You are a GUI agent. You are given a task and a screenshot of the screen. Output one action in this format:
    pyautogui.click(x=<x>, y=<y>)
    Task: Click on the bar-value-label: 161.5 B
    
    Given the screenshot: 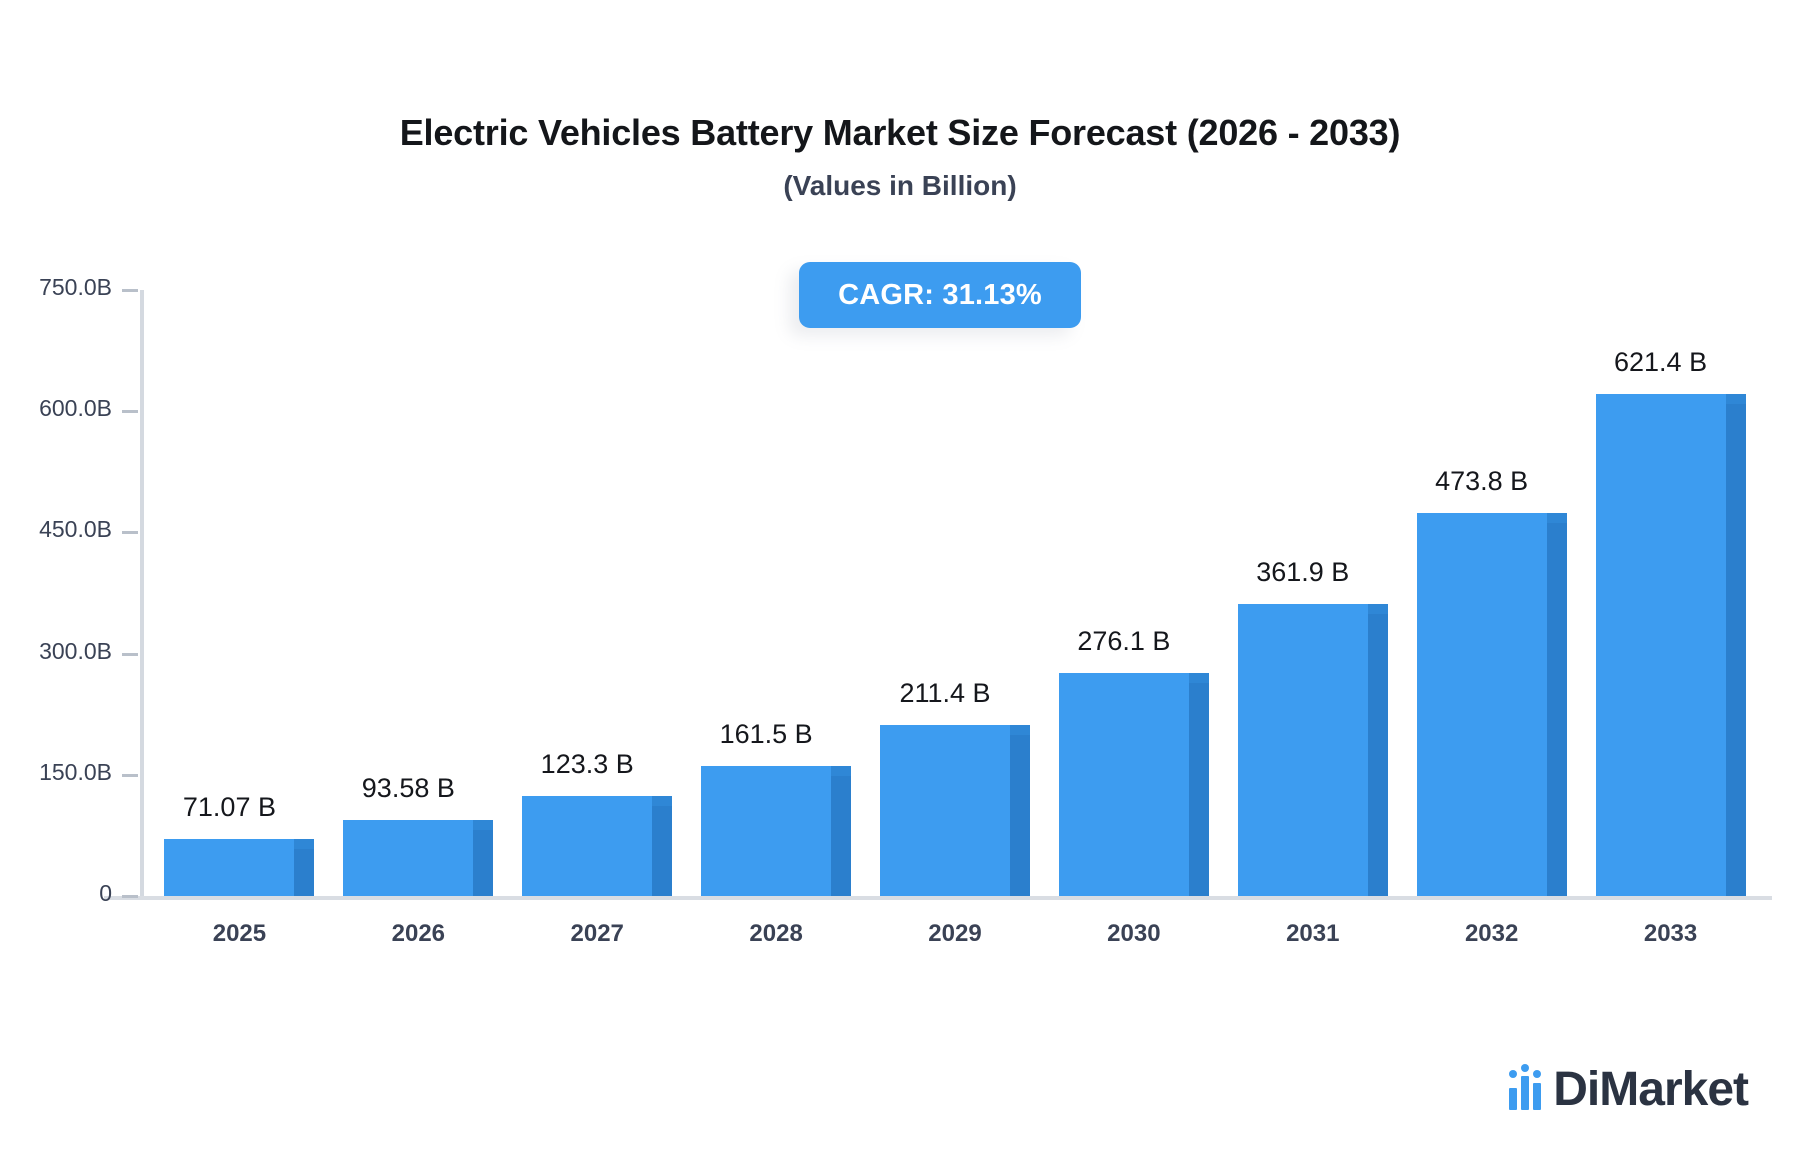 What is the action you would take?
    pyautogui.click(x=766, y=733)
    